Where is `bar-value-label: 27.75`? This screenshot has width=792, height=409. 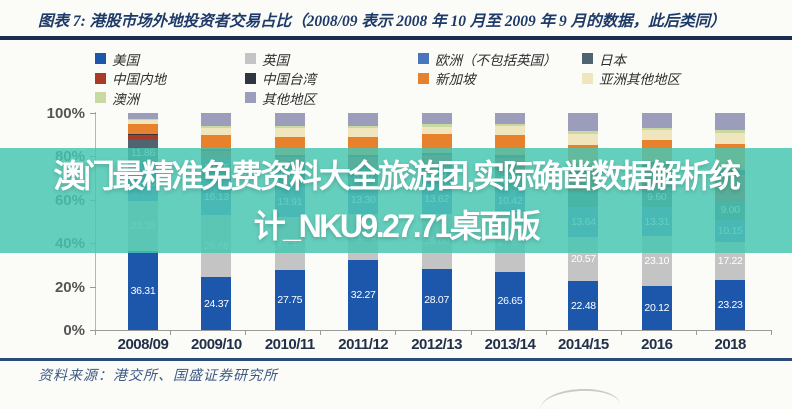 bar-value-label: 27.75 is located at coordinates (290, 299).